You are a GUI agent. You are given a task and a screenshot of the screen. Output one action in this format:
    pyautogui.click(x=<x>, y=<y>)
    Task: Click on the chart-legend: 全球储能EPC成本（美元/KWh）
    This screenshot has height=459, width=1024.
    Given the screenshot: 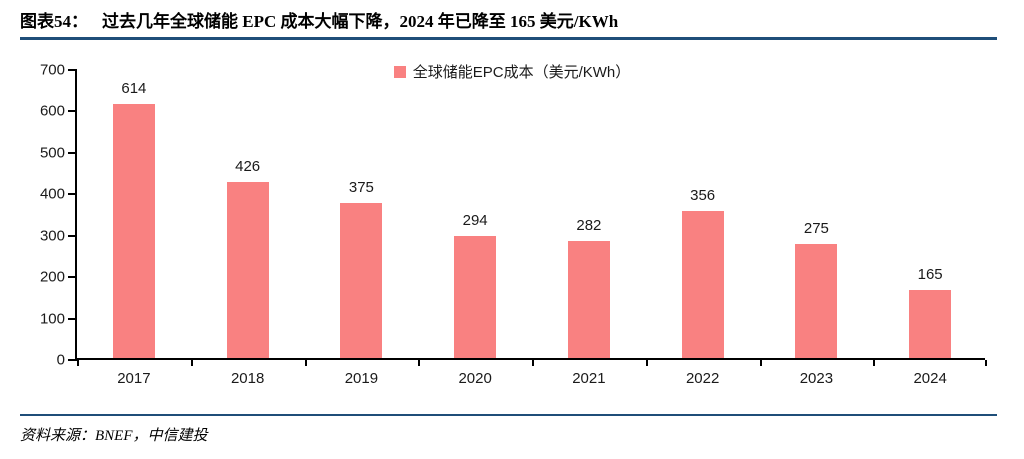 What is the action you would take?
    pyautogui.click(x=512, y=71)
    